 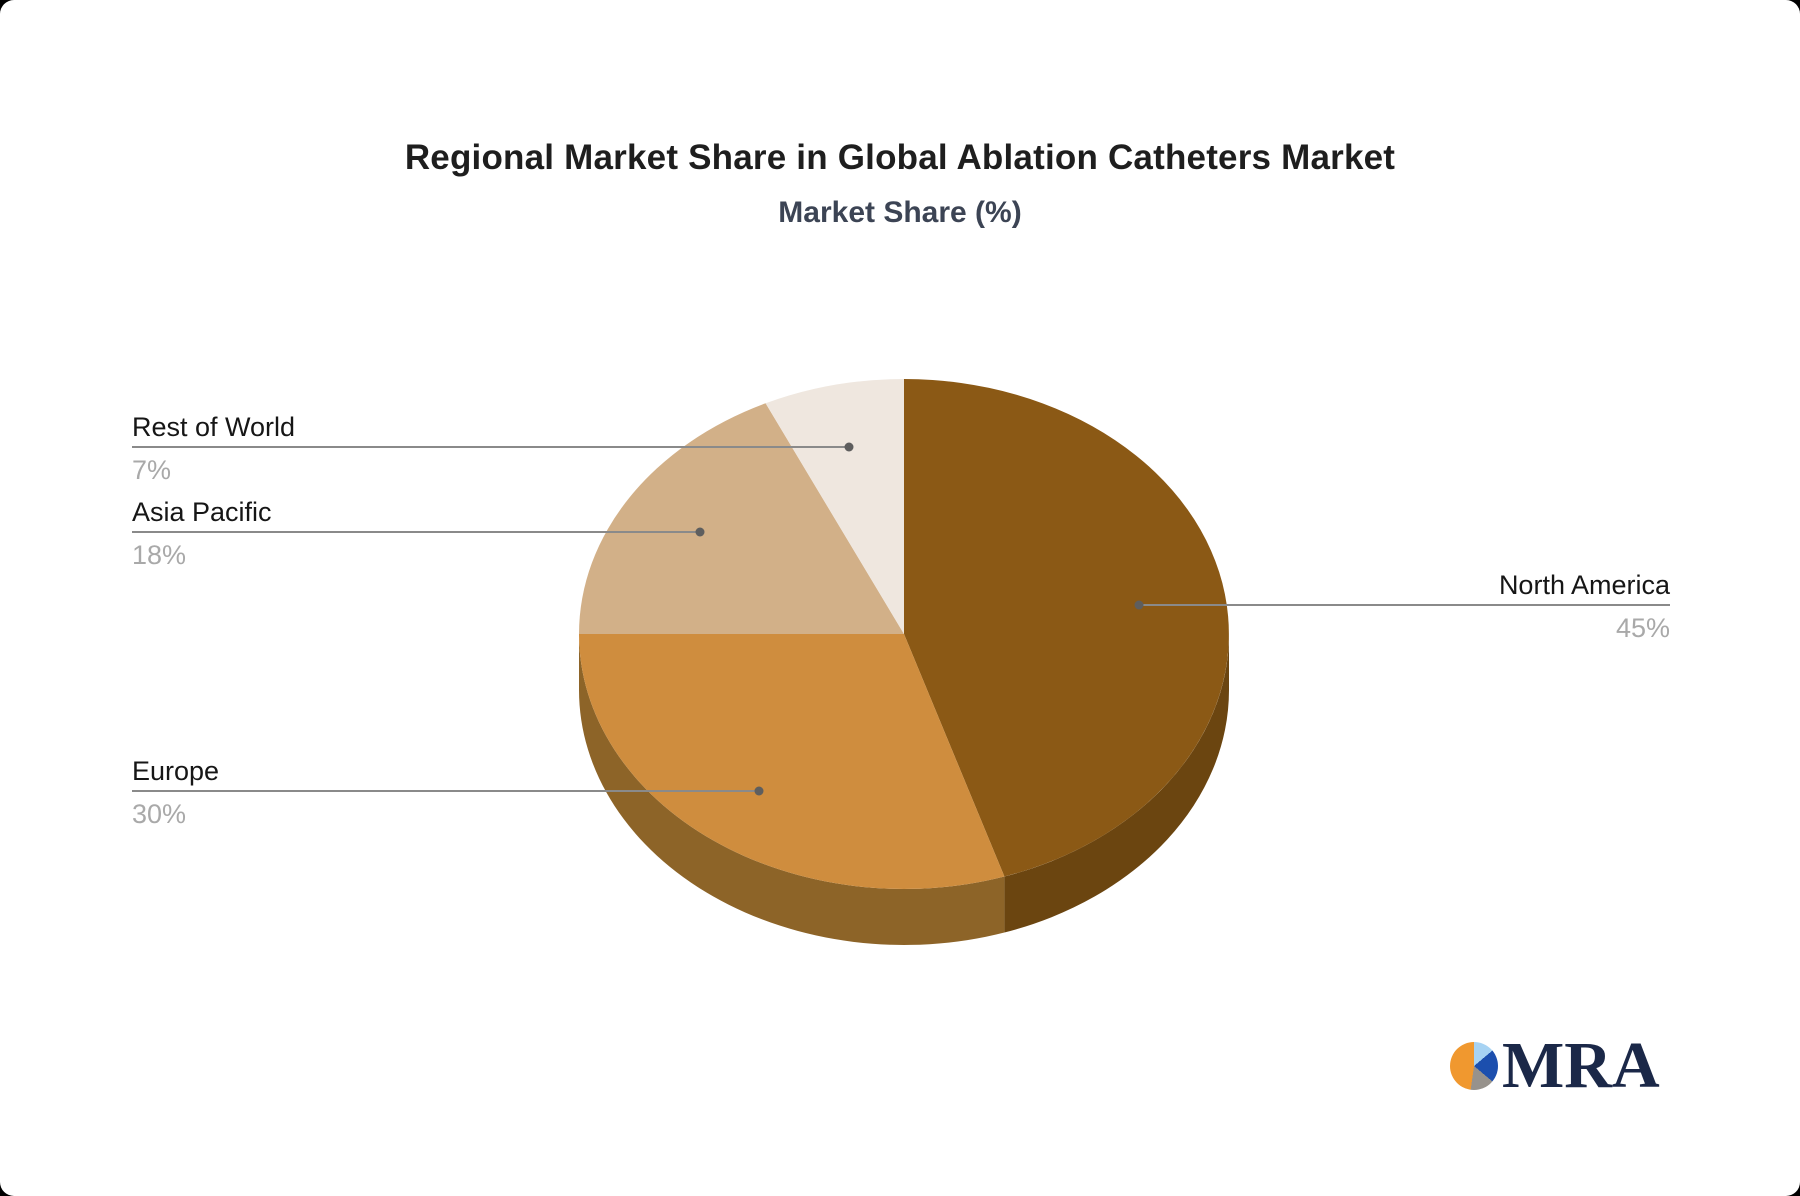 I want to click on mra-logo-text: MRA, so click(x=1581, y=1065).